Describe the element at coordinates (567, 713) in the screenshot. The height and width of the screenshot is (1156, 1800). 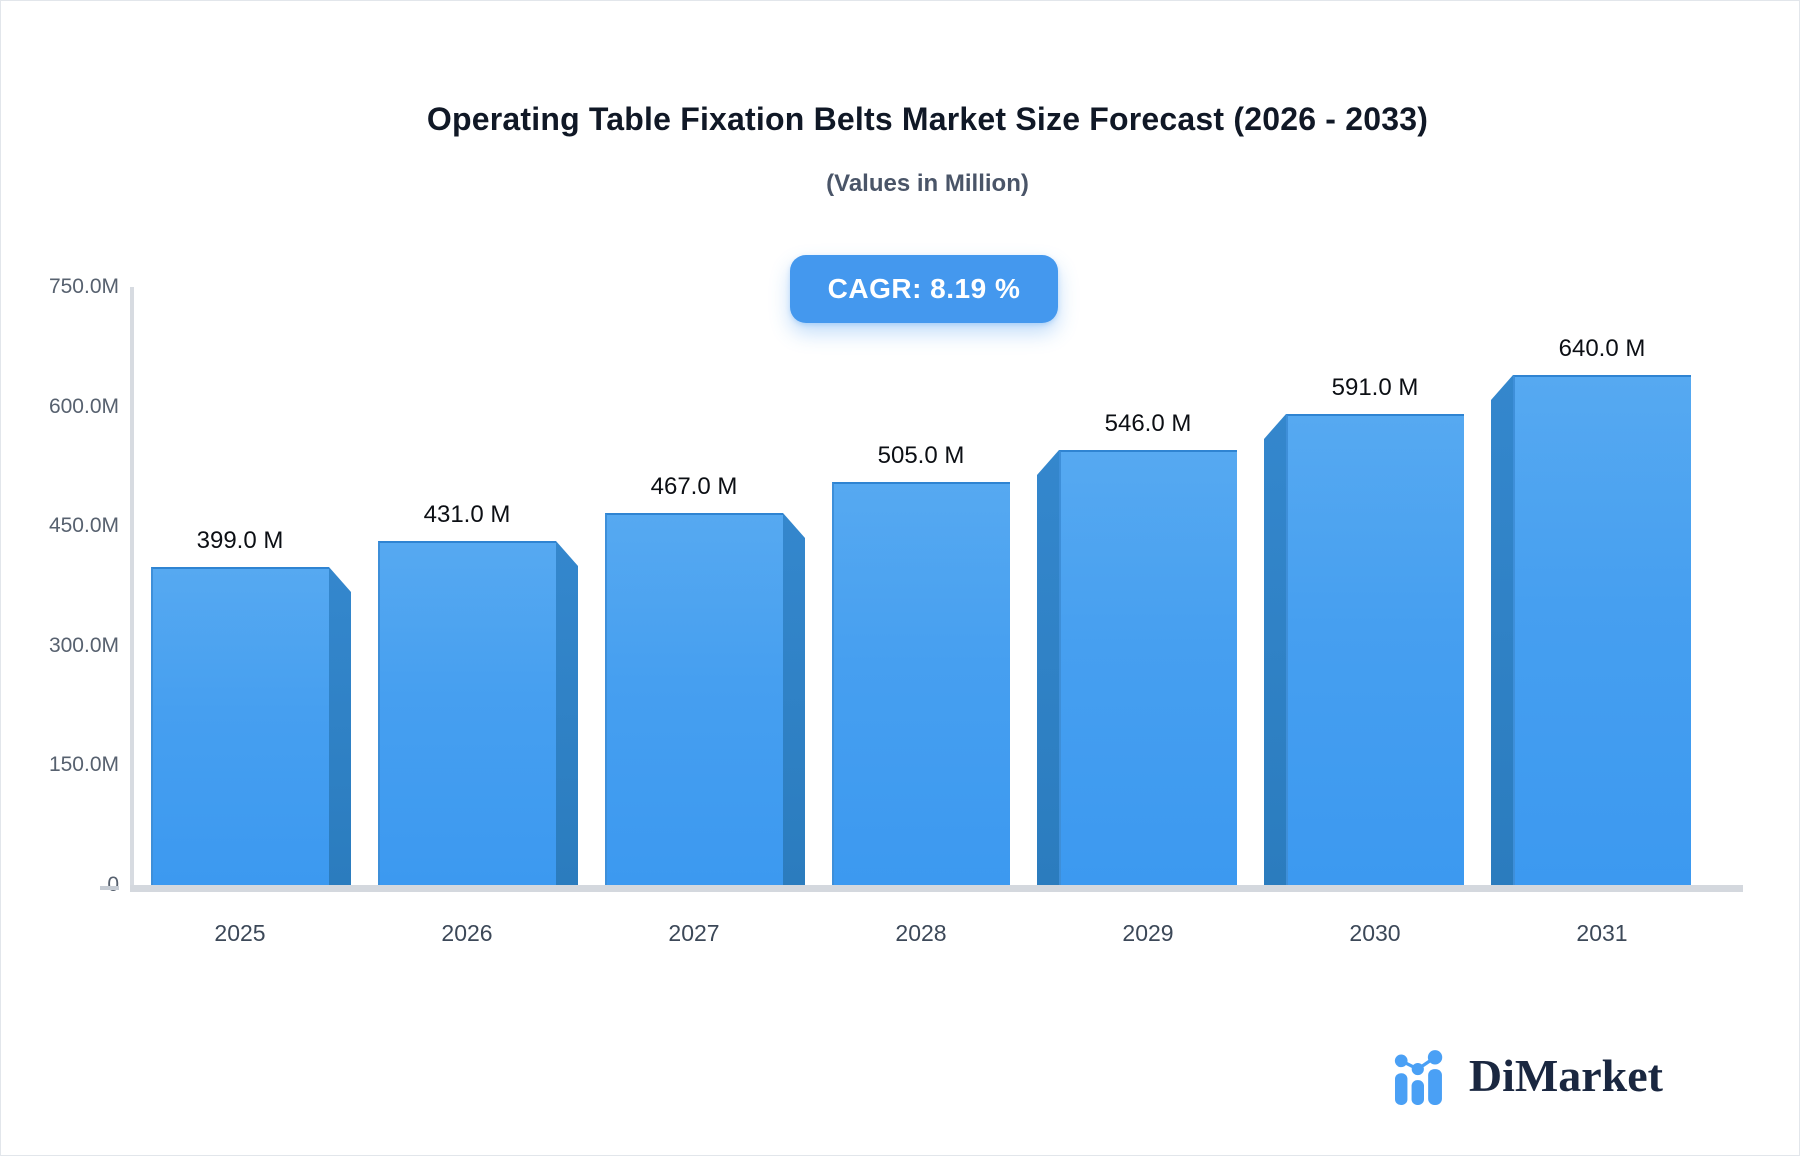
I see `bar-side-face-2026` at that location.